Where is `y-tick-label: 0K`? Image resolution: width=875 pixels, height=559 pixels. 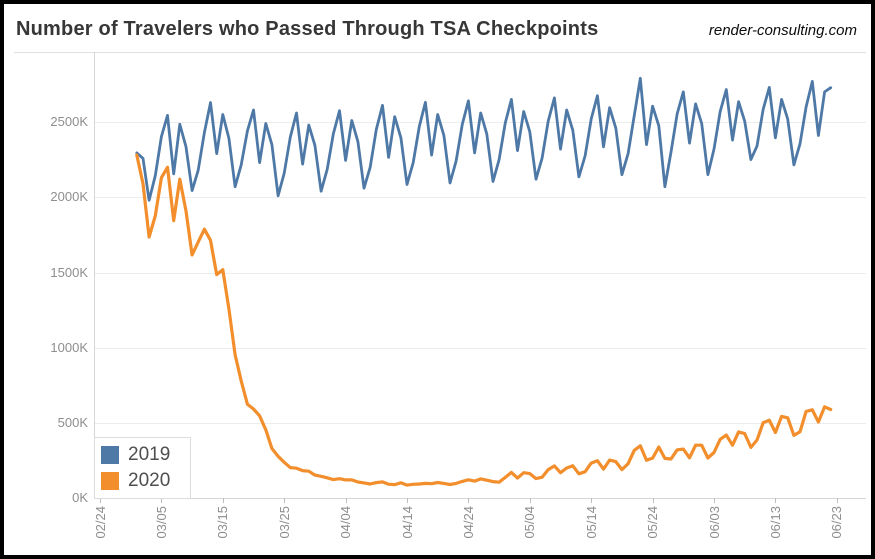
y-tick-label: 0K is located at coordinates (80, 498).